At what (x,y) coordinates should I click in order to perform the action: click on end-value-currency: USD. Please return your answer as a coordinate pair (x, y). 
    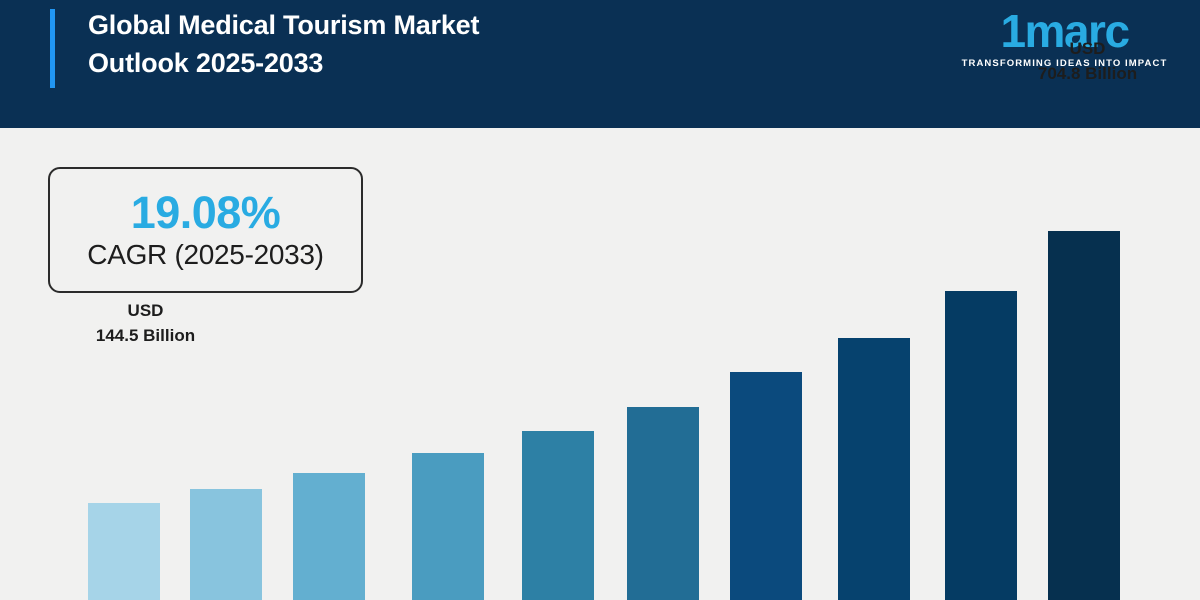
    Looking at the image, I should click on (1087, 48).